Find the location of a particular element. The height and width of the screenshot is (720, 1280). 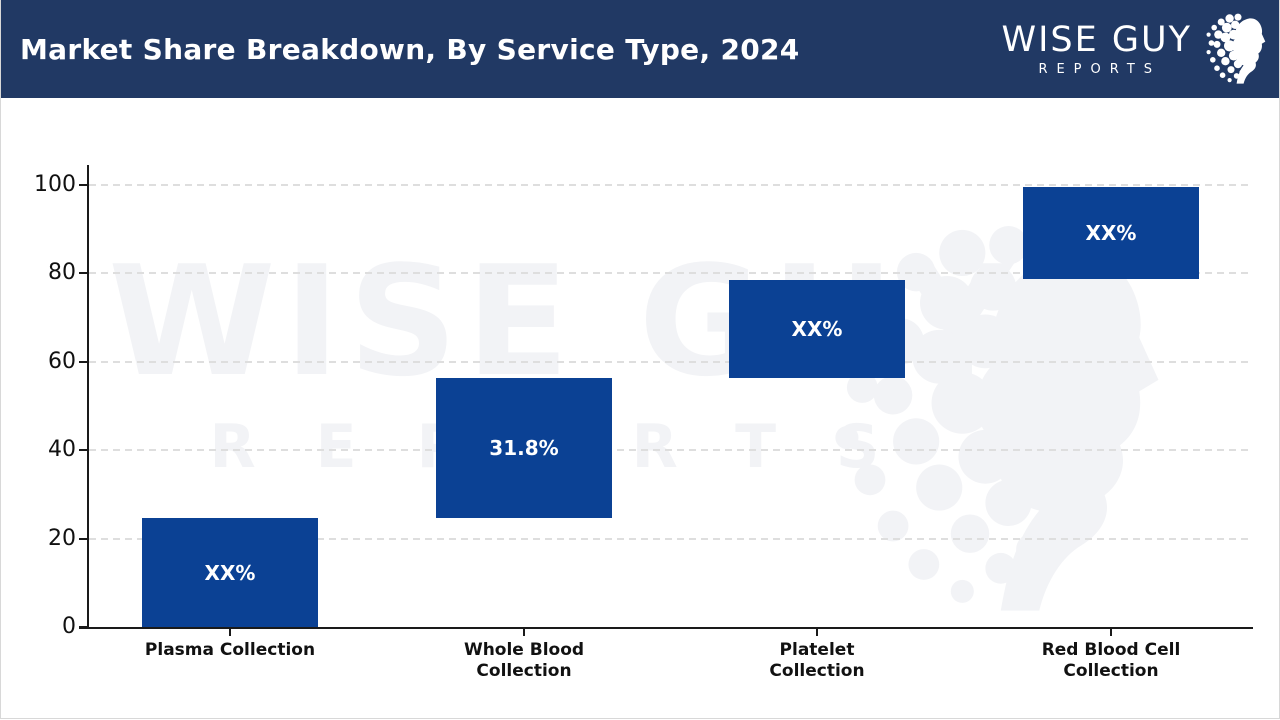

wise-guy-reports-logo: WISE GUY REPORTS is located at coordinates (1133, 50).